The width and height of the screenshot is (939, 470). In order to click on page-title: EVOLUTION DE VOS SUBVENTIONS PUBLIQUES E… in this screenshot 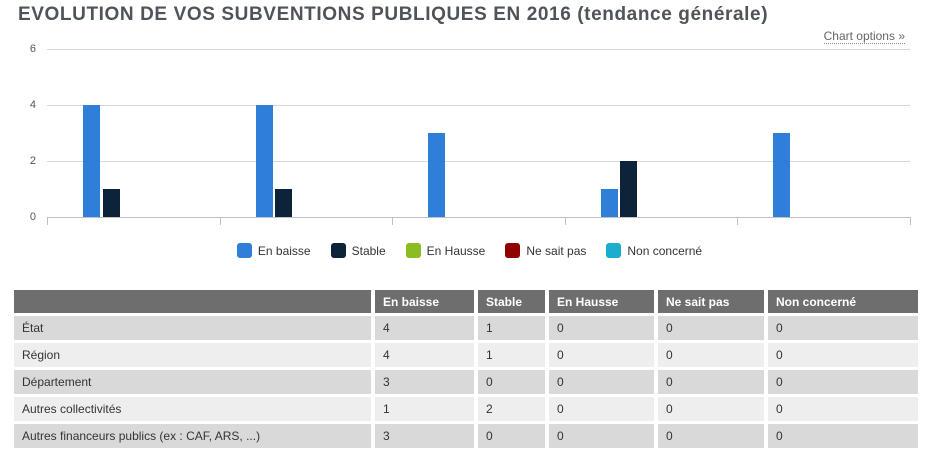, I will do `click(393, 14)`.